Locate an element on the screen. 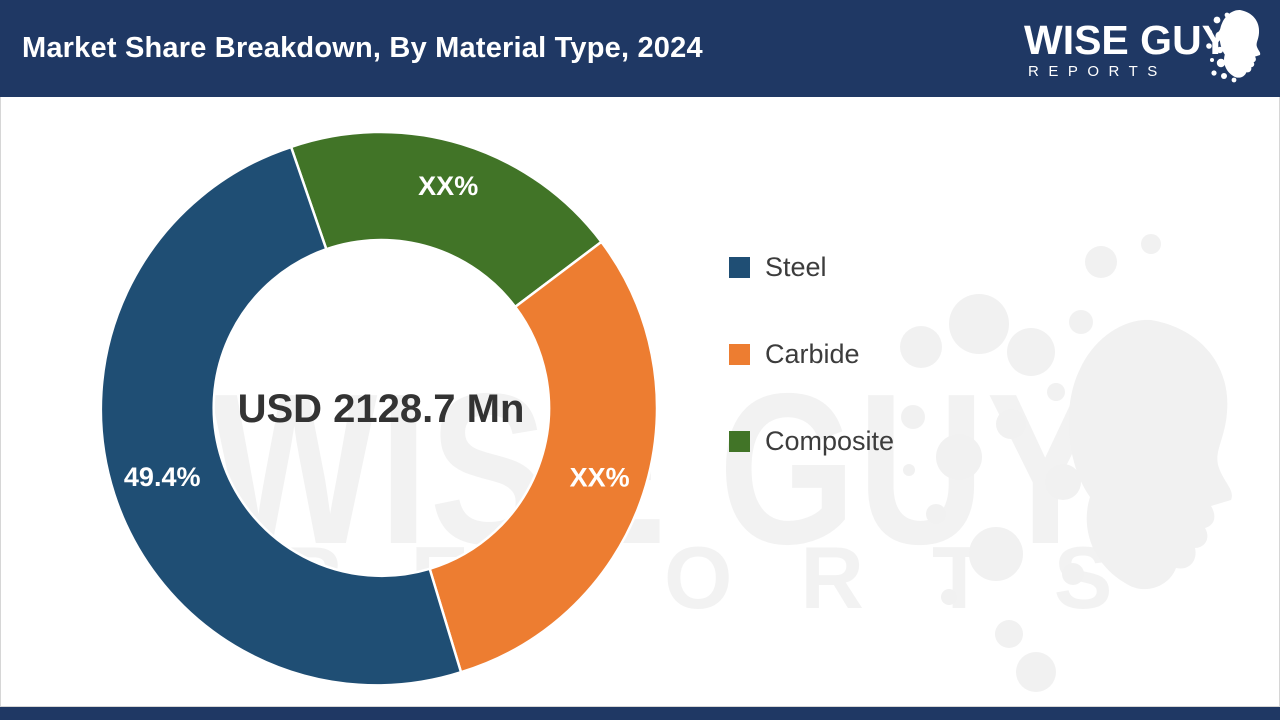 Image resolution: width=1280 pixels, height=720 pixels. chart-legend: Steel Carbide Composite is located at coordinates (811, 354).